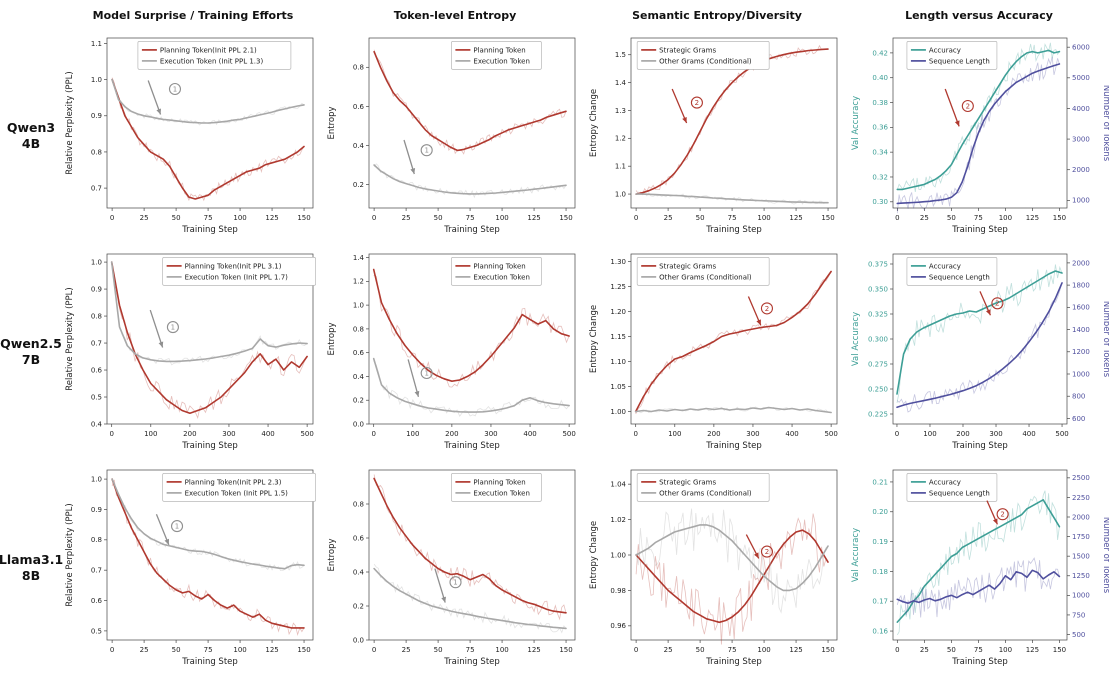 The height and width of the screenshot is (679, 1111). Describe the element at coordinates (959, 277) in the screenshot. I see `legend-label: Sequence Length` at that location.